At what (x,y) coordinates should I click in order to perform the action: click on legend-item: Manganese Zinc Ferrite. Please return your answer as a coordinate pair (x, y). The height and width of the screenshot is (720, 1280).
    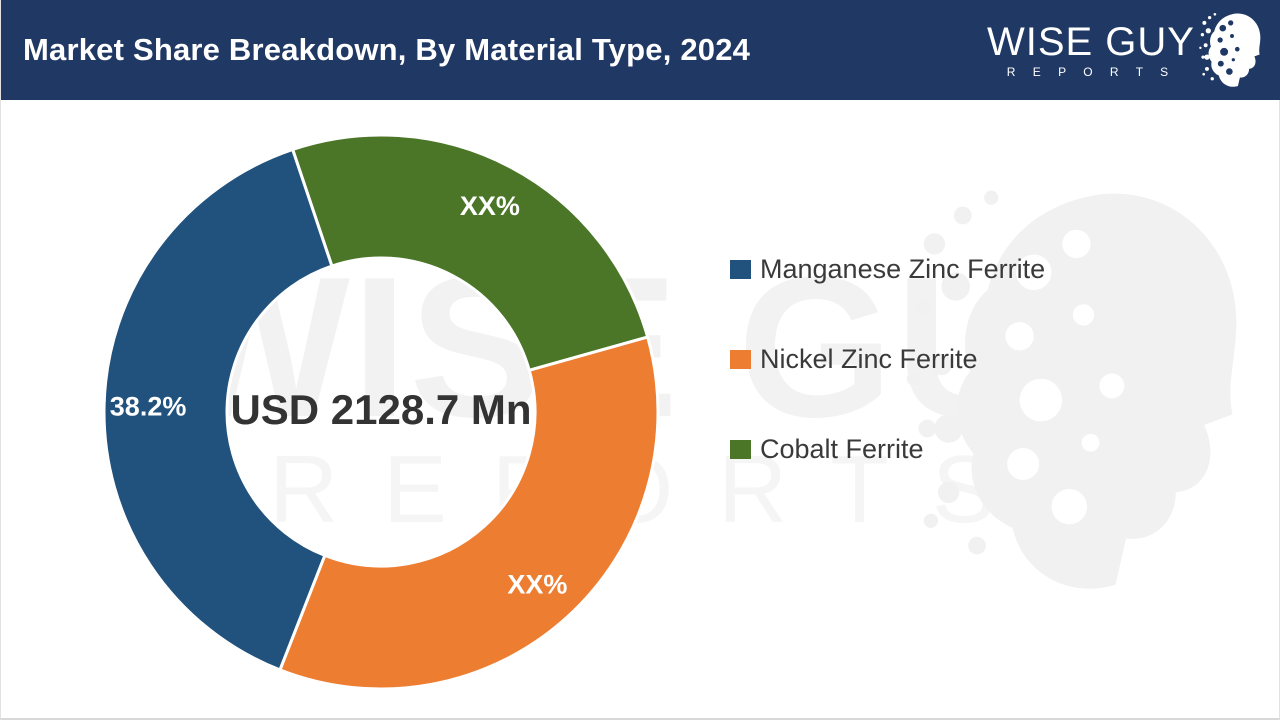
    Looking at the image, I should click on (888, 269).